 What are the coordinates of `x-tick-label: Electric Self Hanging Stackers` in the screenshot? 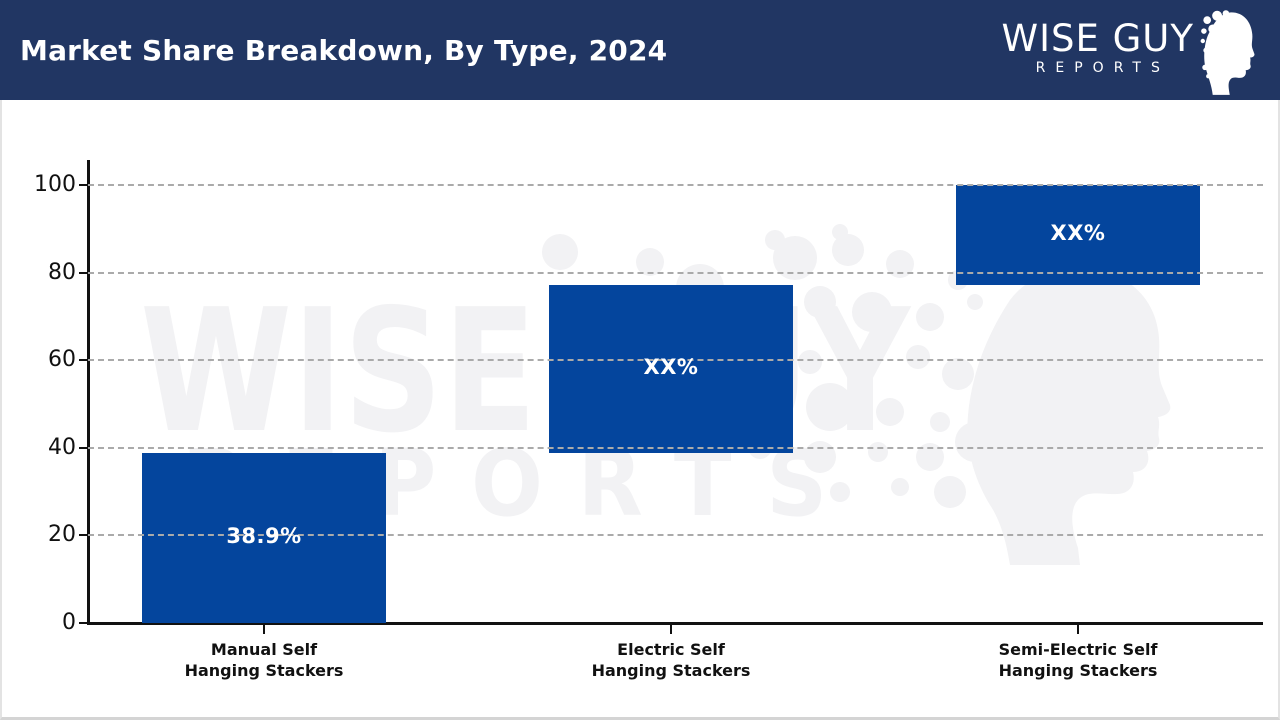 It's located at (671, 660).